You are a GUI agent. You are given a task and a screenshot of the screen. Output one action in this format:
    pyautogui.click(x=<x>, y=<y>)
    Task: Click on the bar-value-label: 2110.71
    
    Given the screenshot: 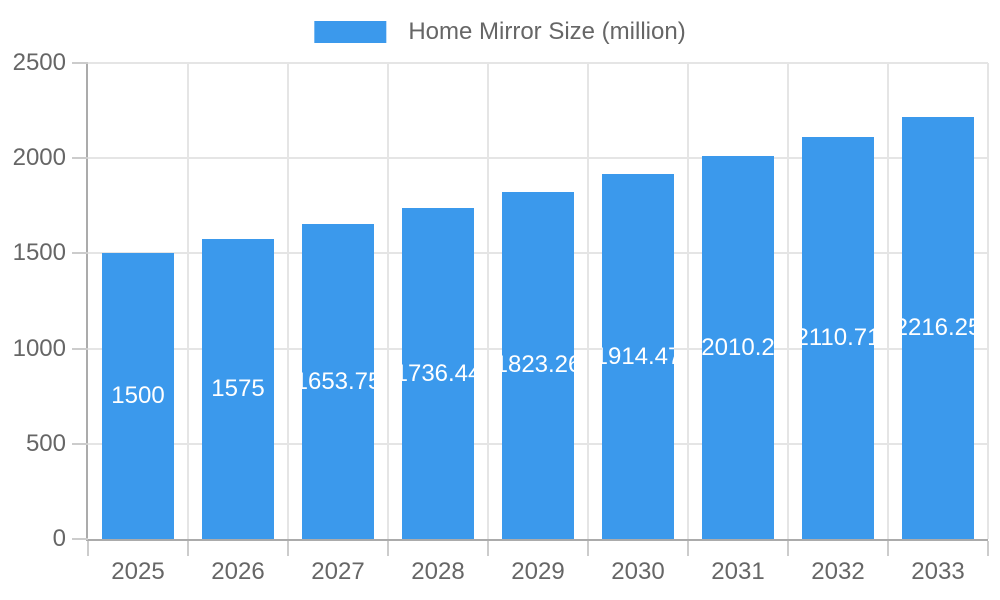 What is the action you would take?
    pyautogui.click(x=838, y=338)
    